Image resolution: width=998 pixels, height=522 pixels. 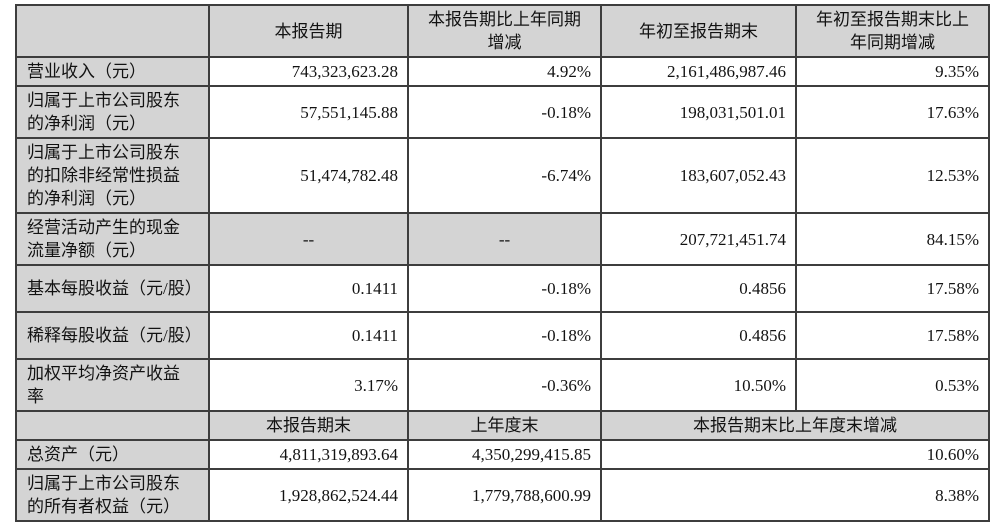 I want to click on cell-value: -0.36%, so click(x=504, y=385).